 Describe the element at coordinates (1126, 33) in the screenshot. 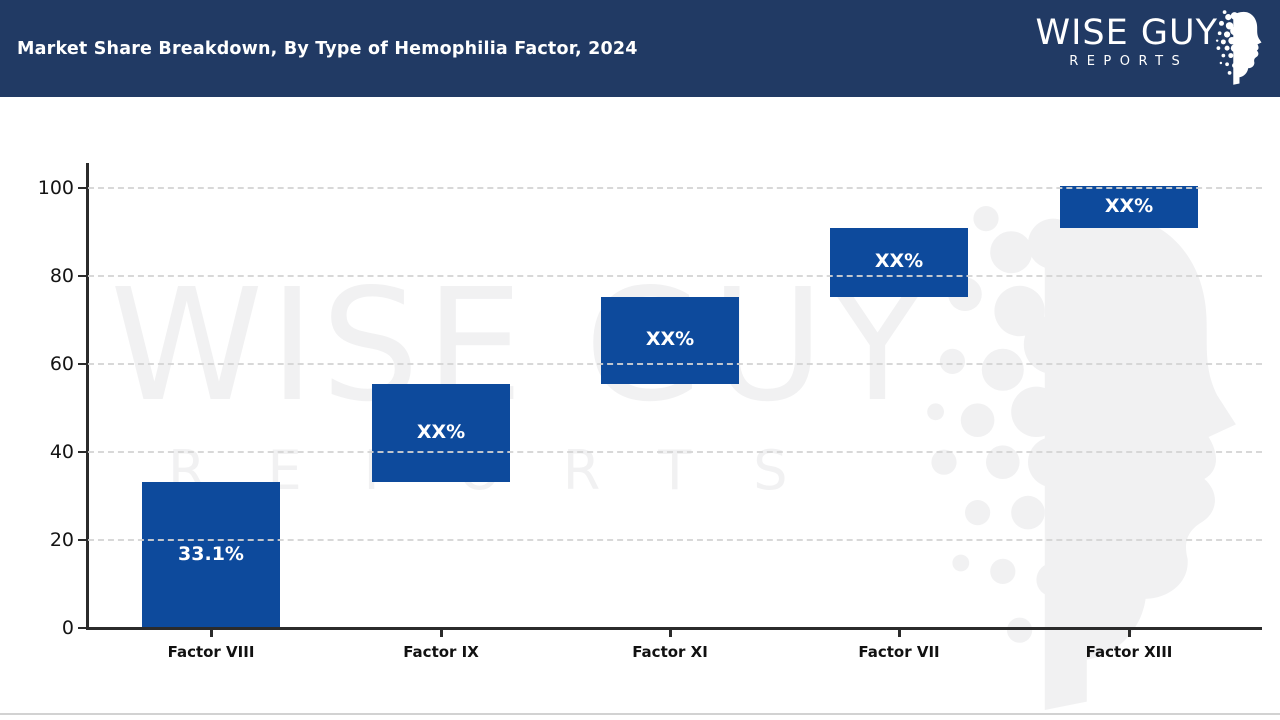

I see `brand-name: WISE GUY` at that location.